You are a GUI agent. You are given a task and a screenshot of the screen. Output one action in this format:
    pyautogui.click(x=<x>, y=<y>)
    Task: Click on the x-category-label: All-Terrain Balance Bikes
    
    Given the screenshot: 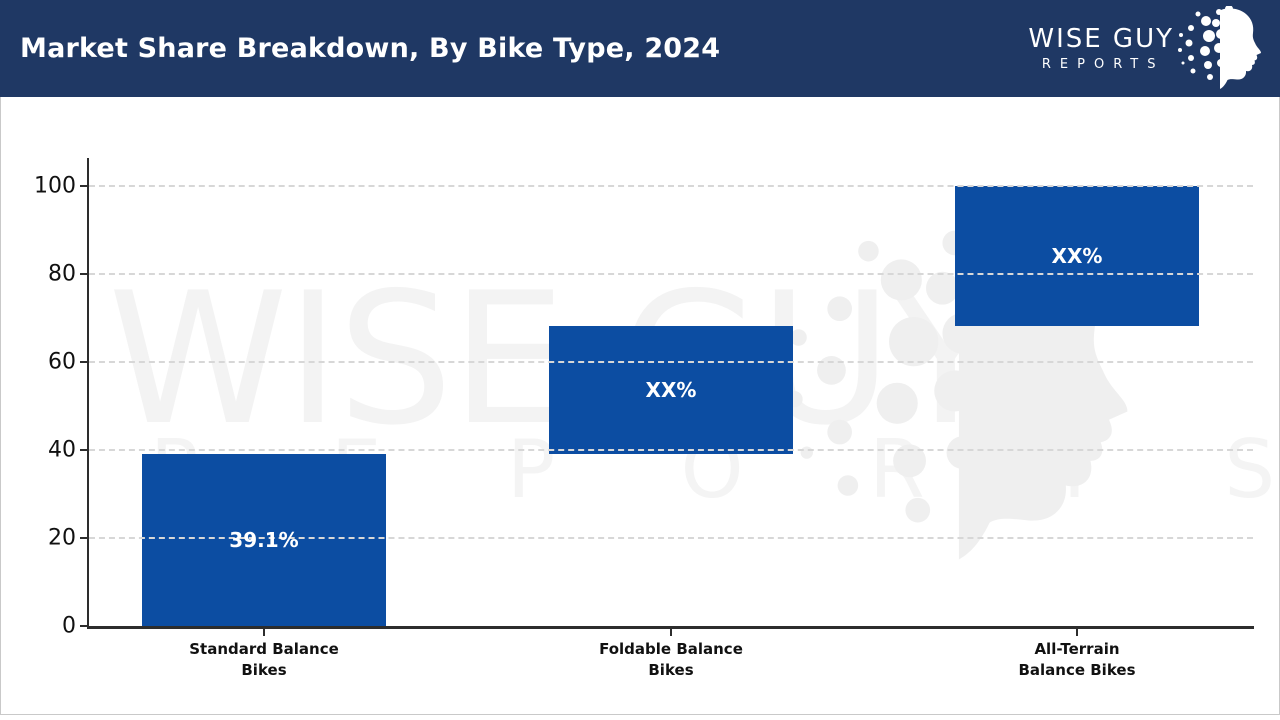 What is the action you would take?
    pyautogui.click(x=1077, y=659)
    